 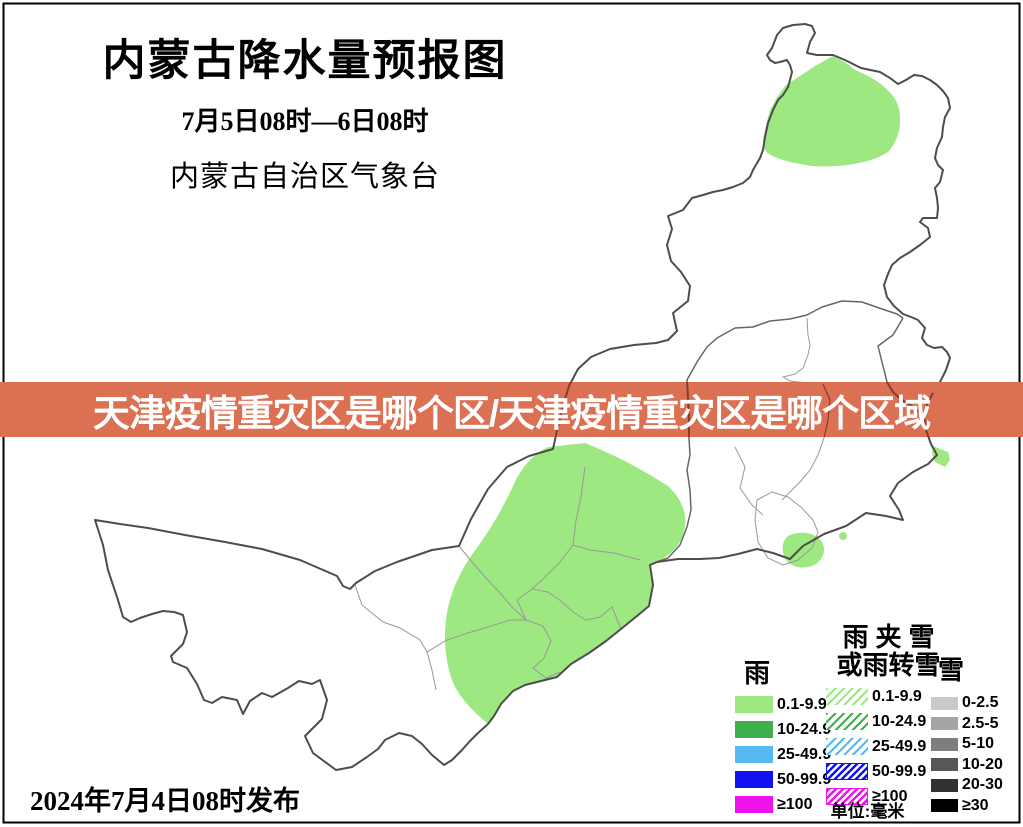 What do you see at coordinates (804, 729) in the screenshot?
I see `rain-label-2: 10-24.9` at bounding box center [804, 729].